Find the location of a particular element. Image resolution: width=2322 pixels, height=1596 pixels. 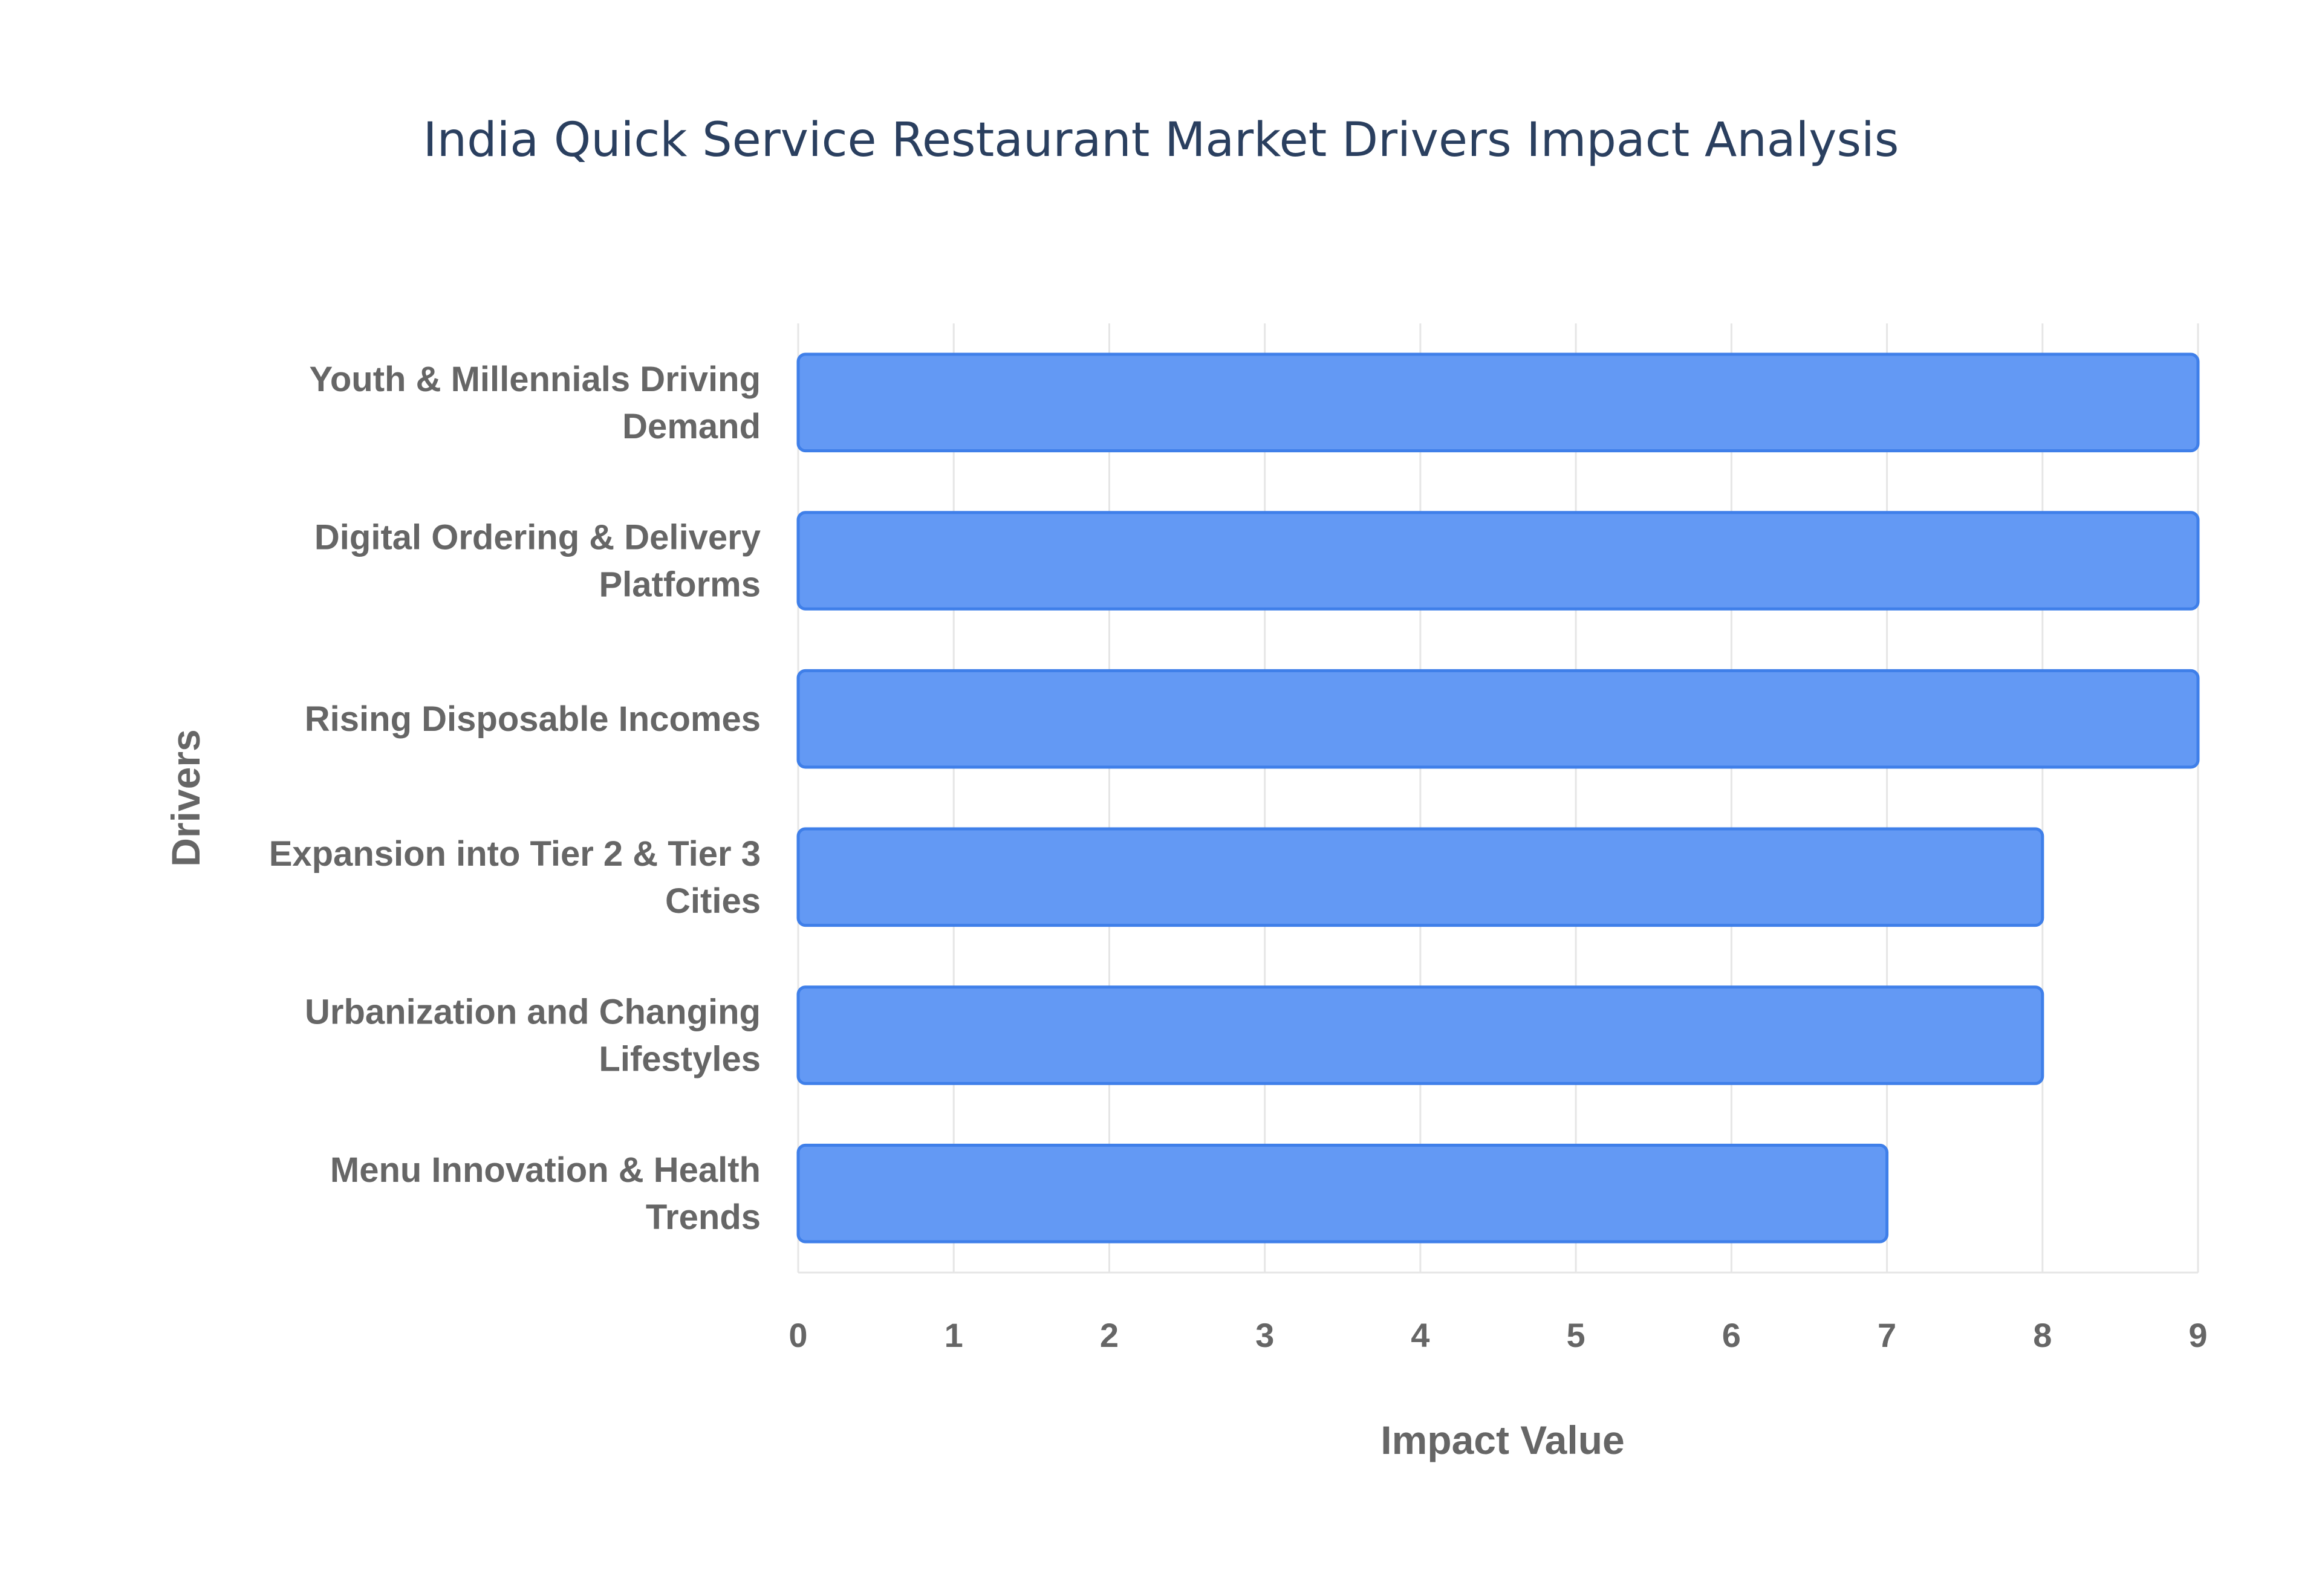

category-label-line: Platforms is located at coordinates (680, 585).